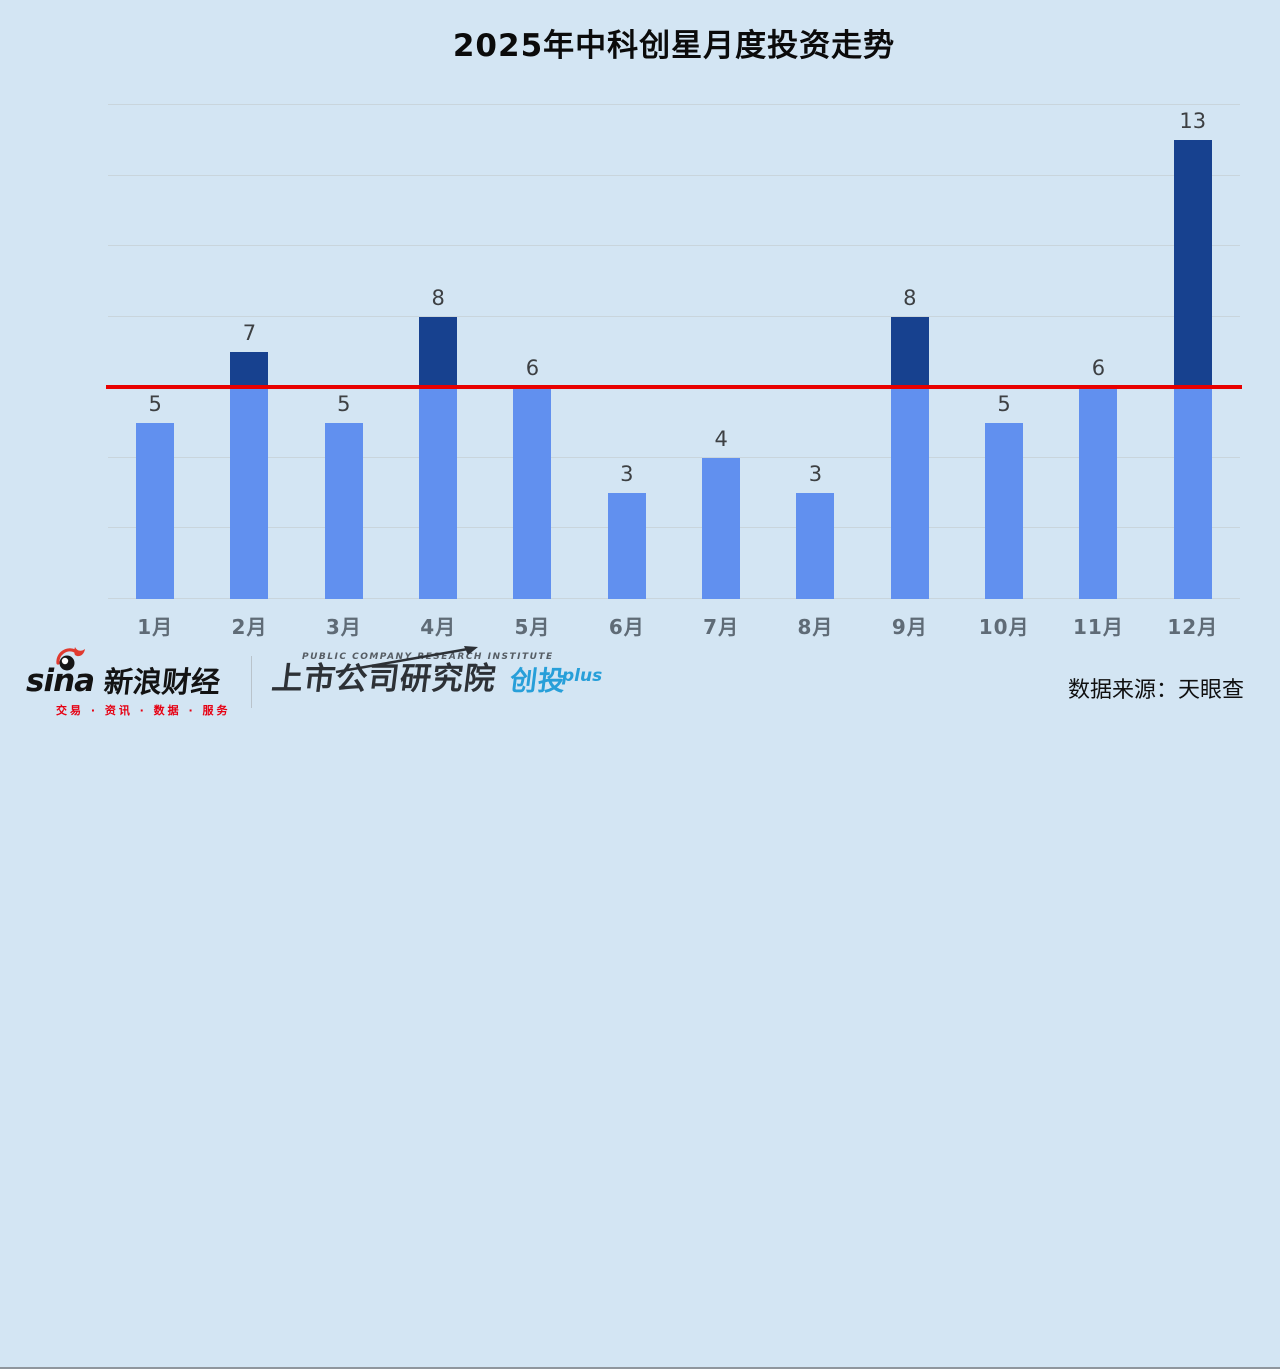  Describe the element at coordinates (815, 627) in the screenshot. I see `month-label: 8月` at that location.